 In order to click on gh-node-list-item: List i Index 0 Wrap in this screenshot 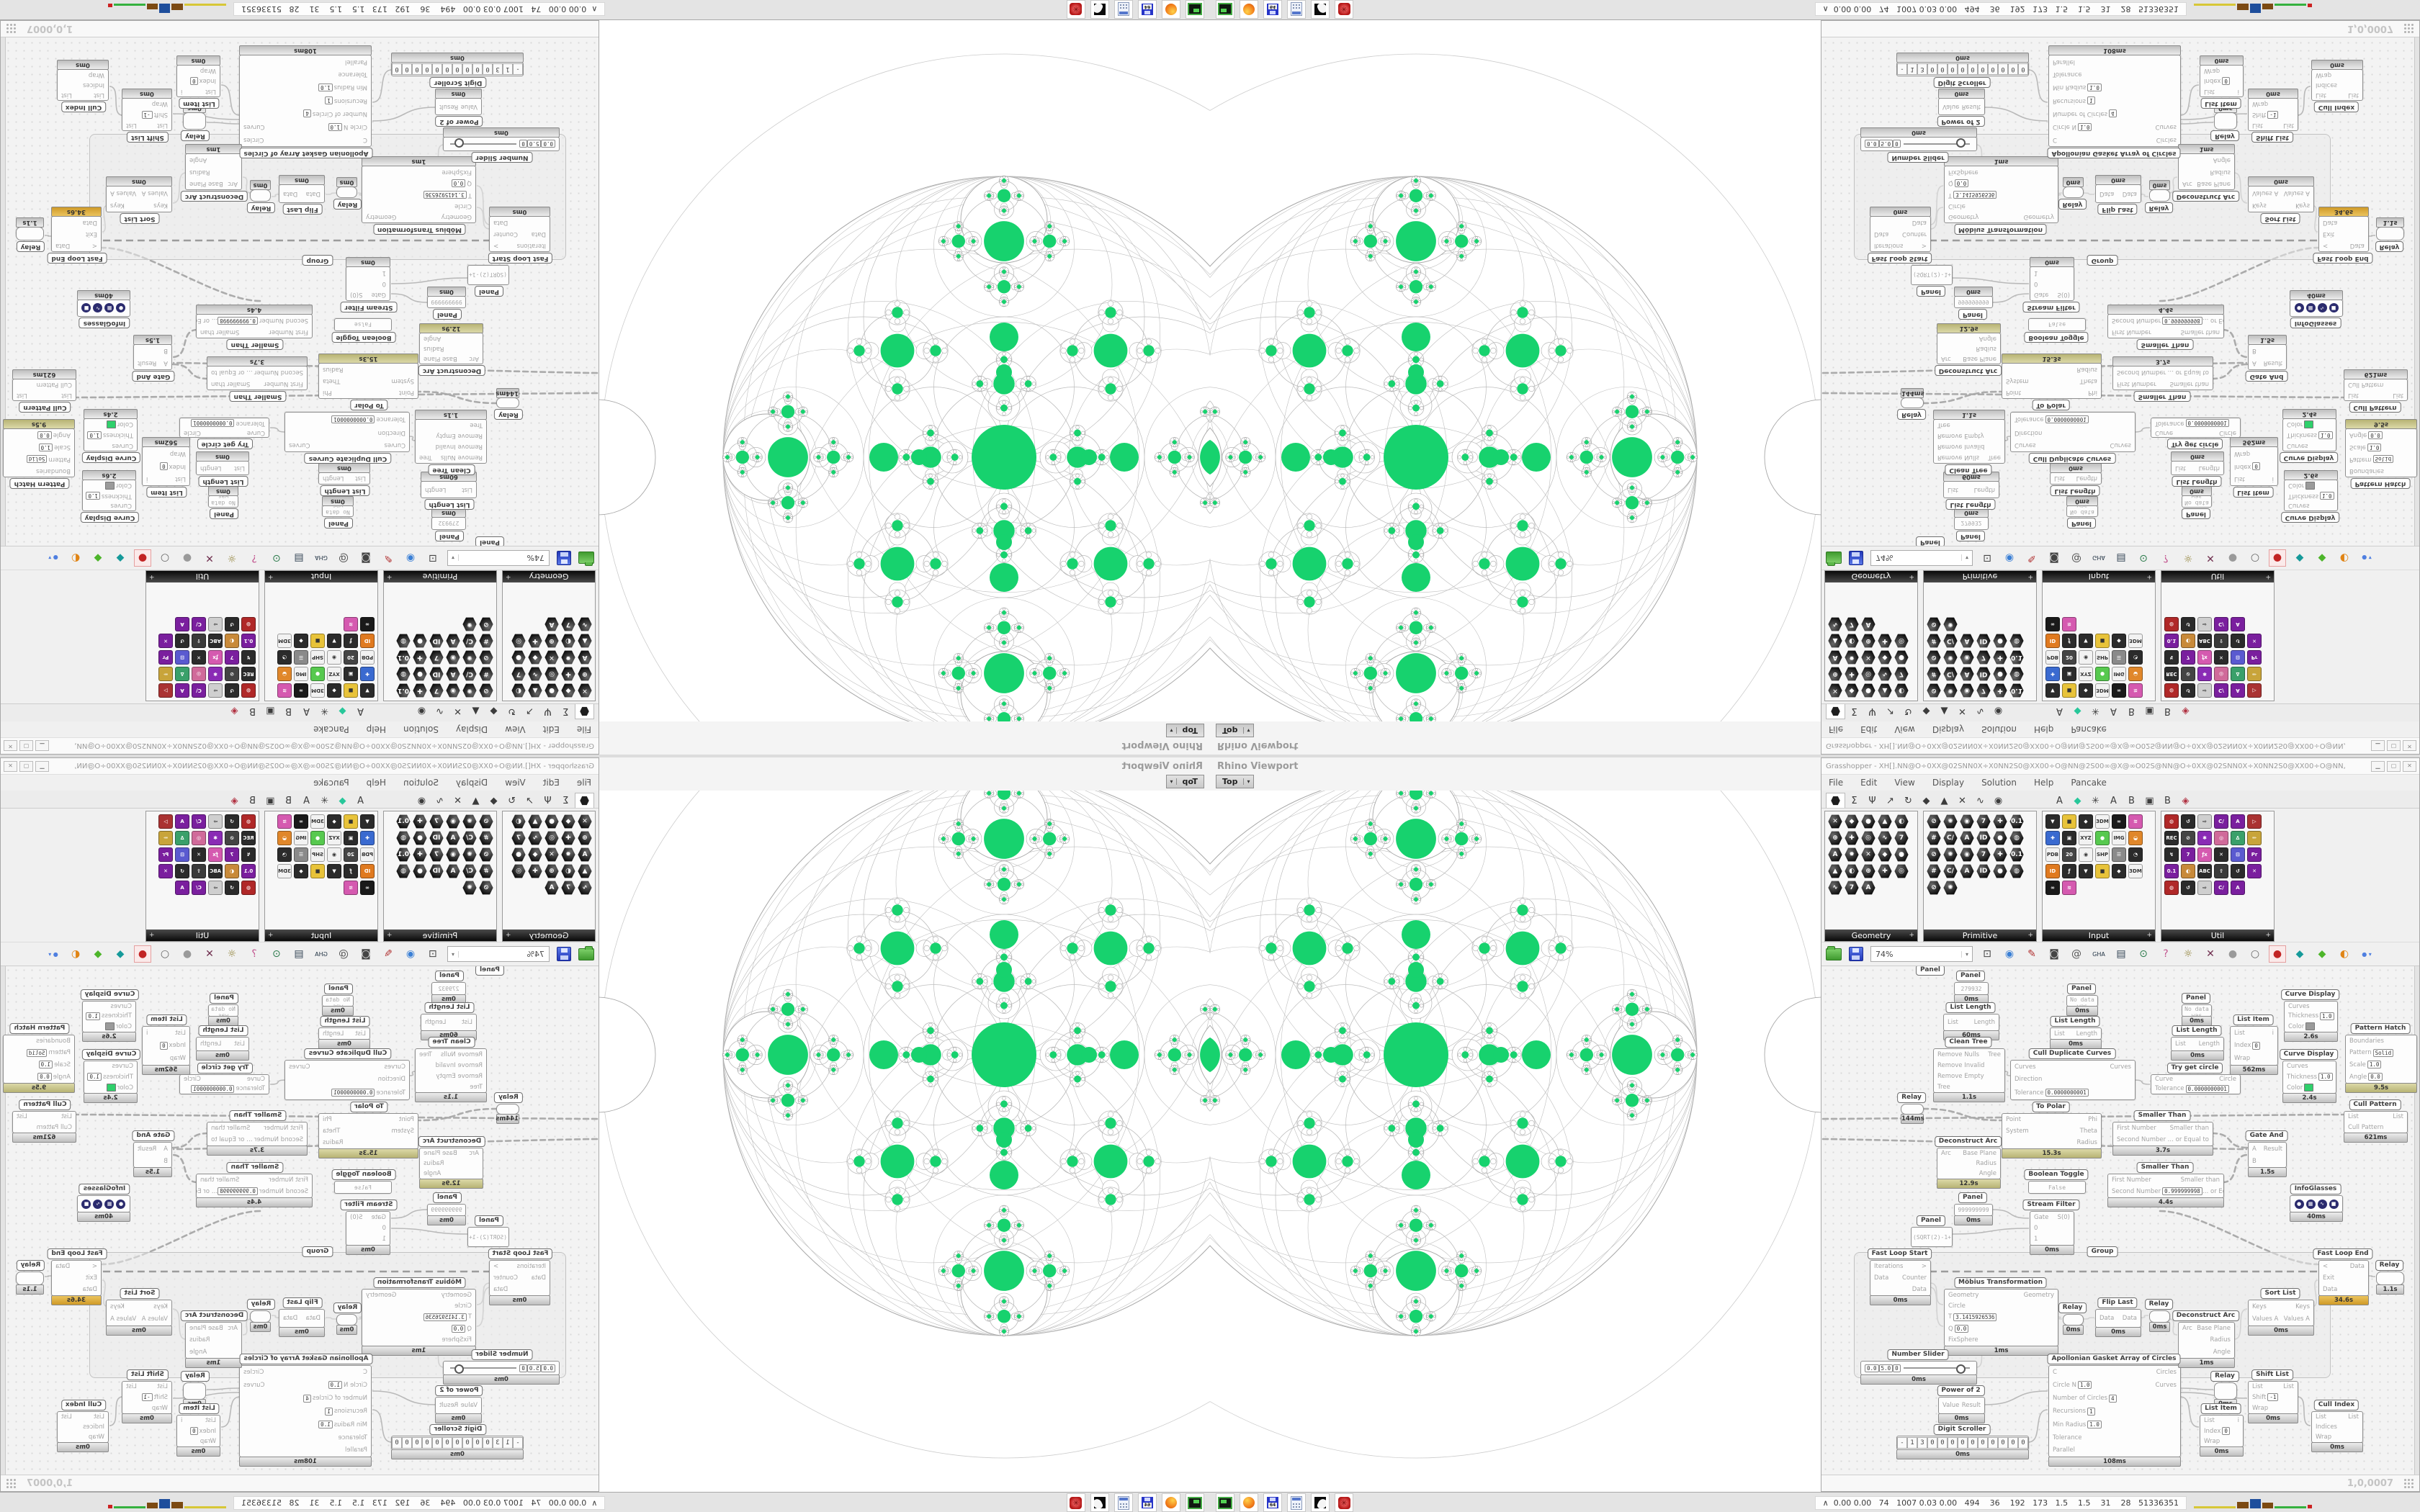, I will do `click(166, 466)`.